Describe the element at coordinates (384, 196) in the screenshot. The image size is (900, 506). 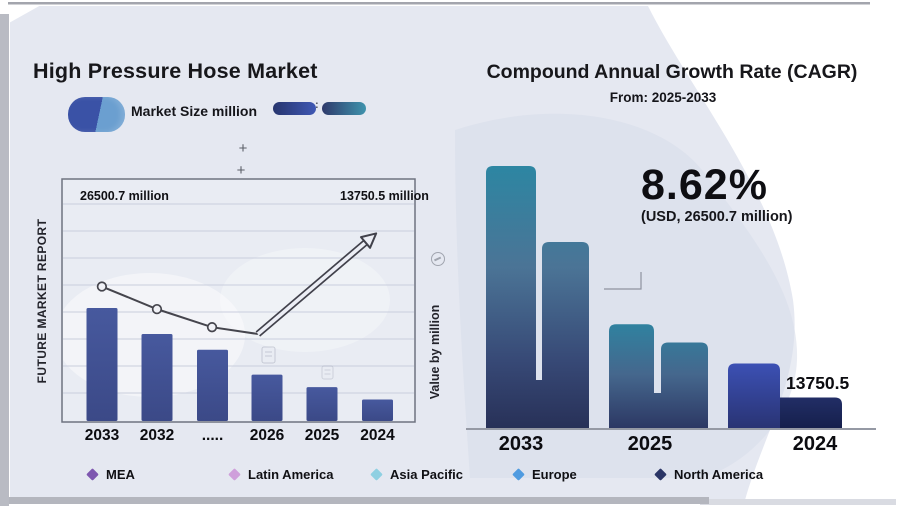
I see `left-chart-end-value: 13750.5 million` at that location.